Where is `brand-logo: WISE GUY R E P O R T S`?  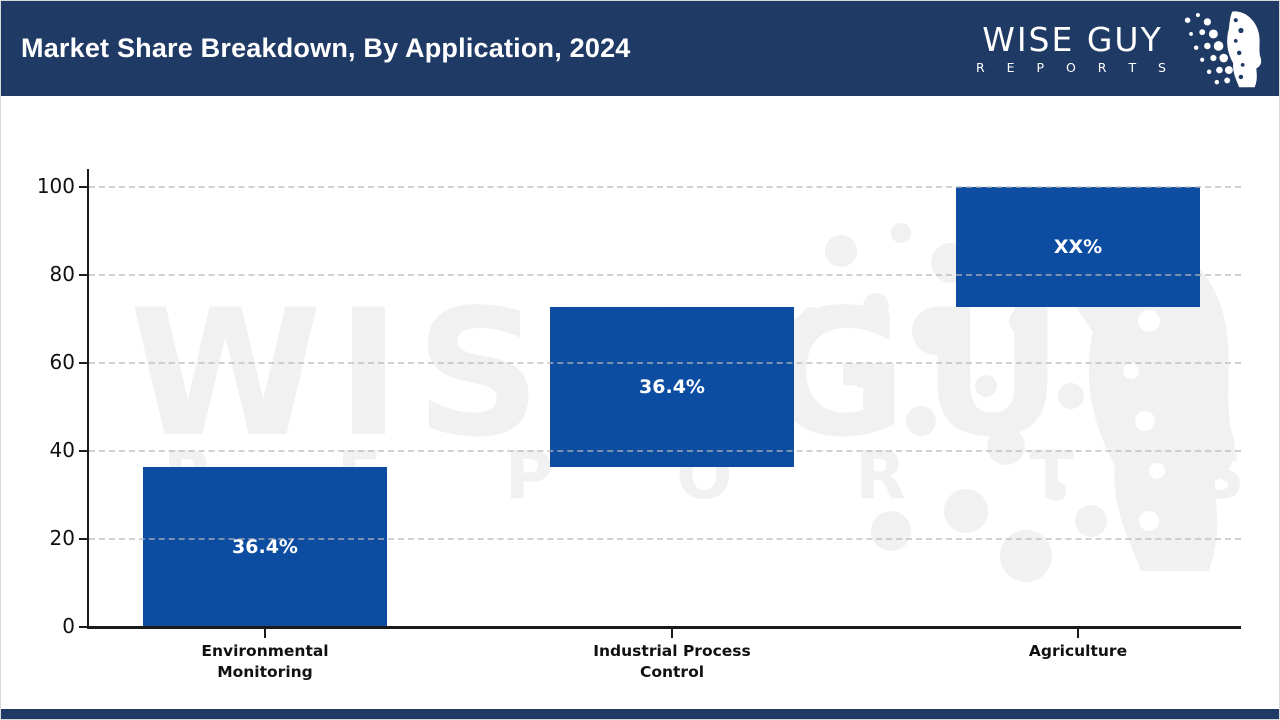 brand-logo: WISE GUY R E P O R T S is located at coordinates (1124, 49).